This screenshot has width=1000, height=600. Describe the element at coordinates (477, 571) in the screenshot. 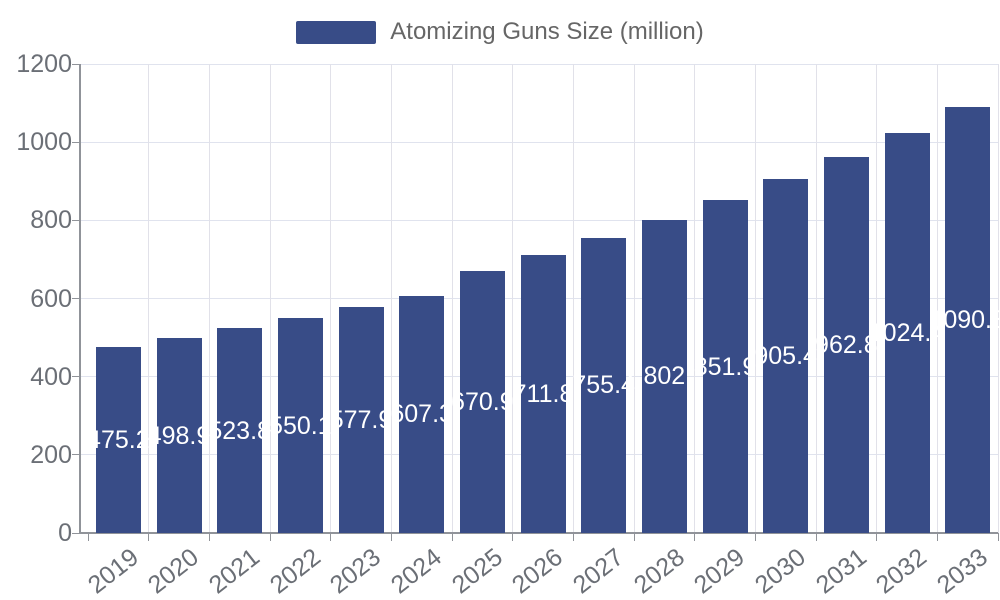

I see `x-tick-label-2025: 2025` at that location.